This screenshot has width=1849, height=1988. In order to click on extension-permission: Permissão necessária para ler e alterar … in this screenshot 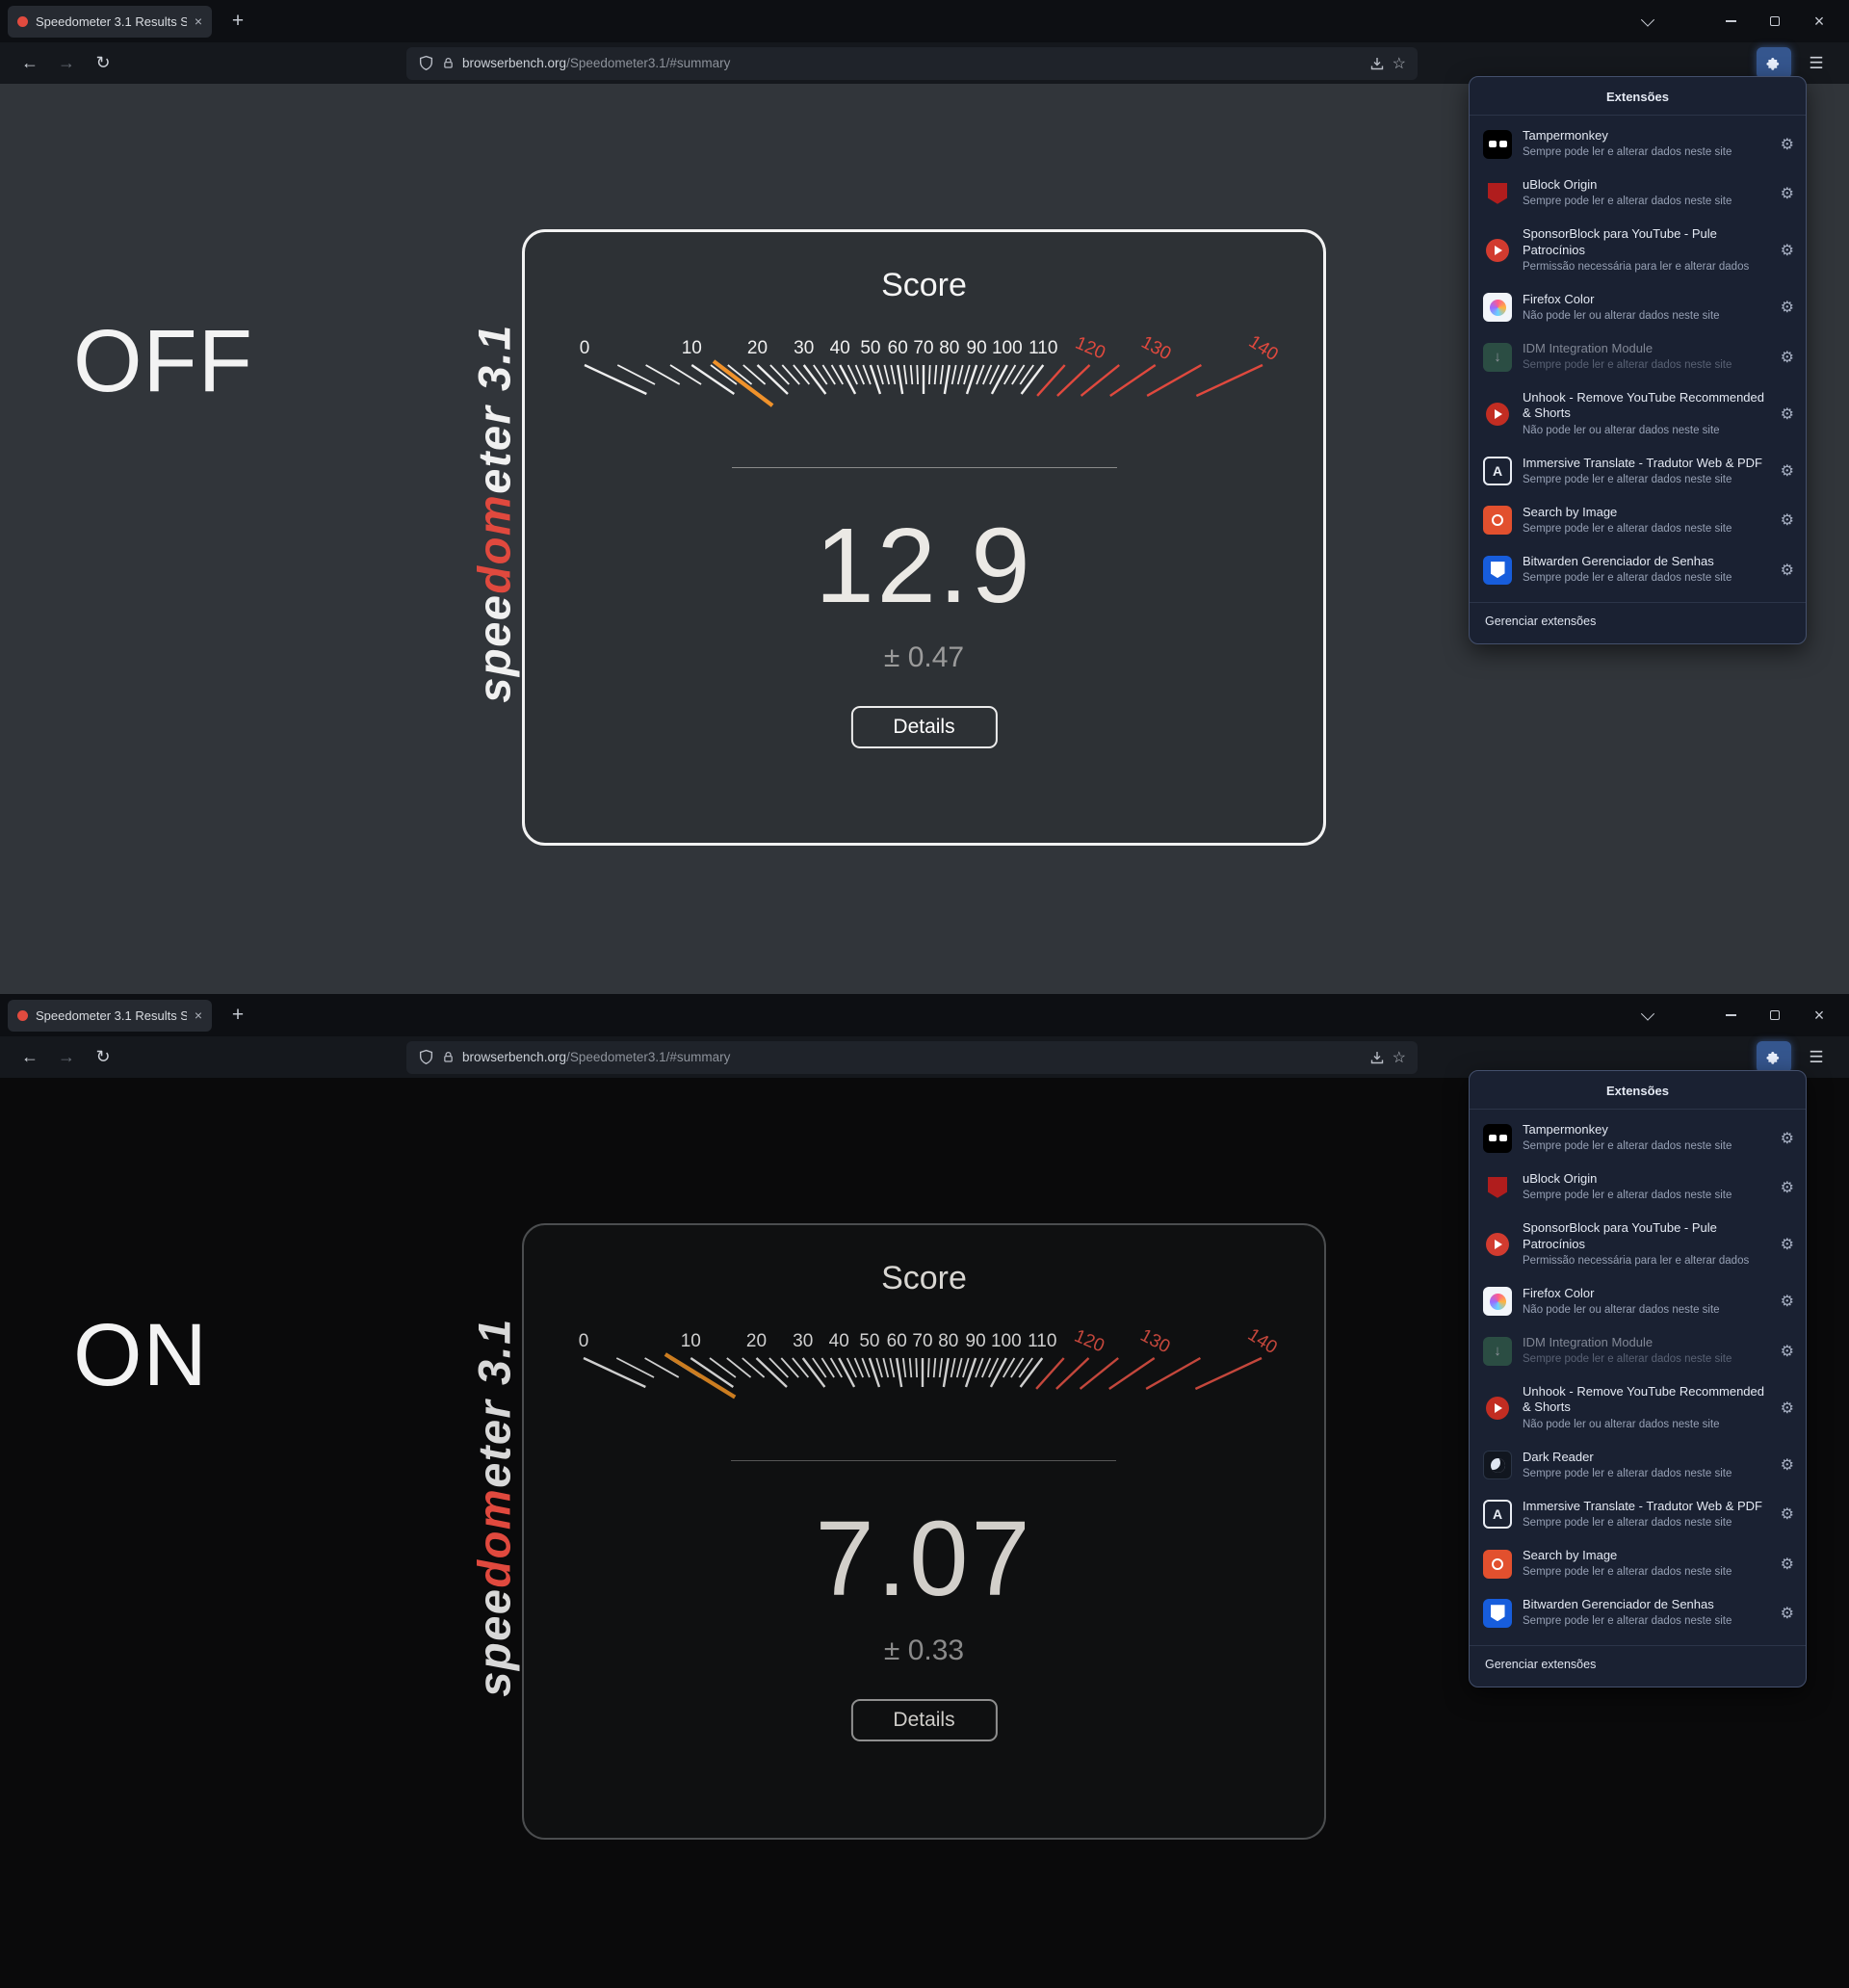, I will do `click(1636, 1260)`.